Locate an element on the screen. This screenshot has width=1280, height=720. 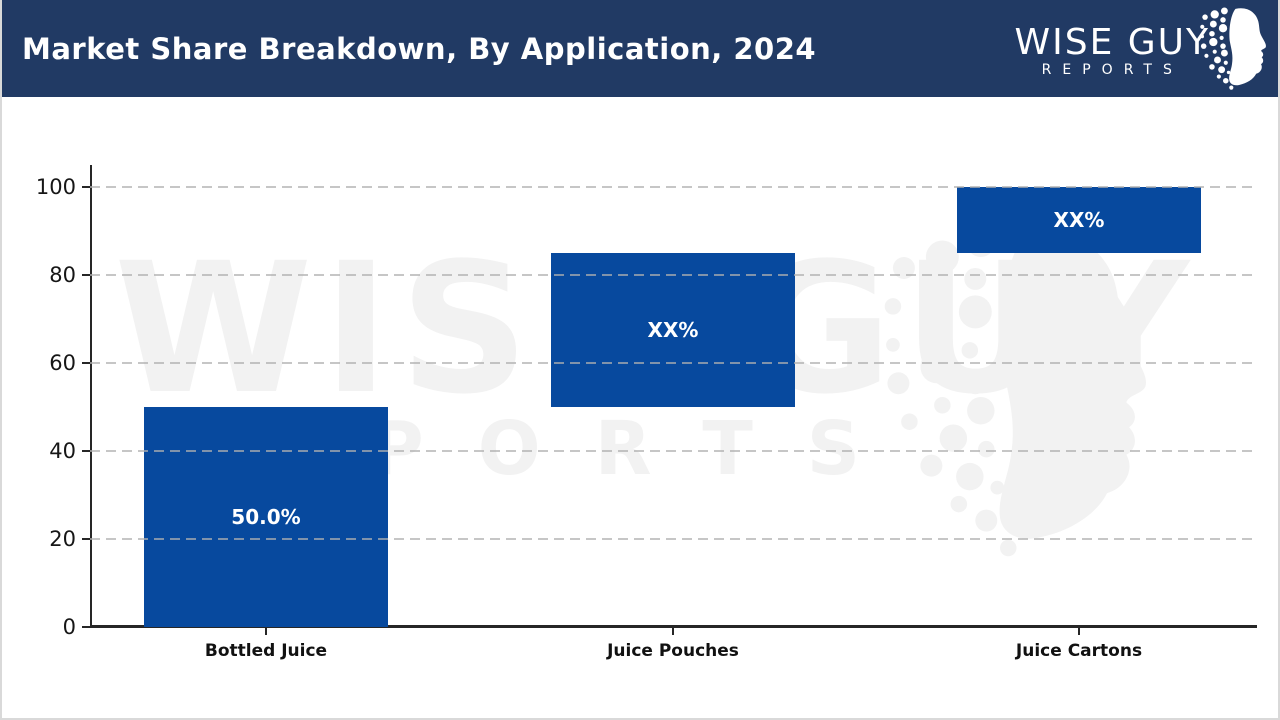
x-axis-line is located at coordinates (673, 626).